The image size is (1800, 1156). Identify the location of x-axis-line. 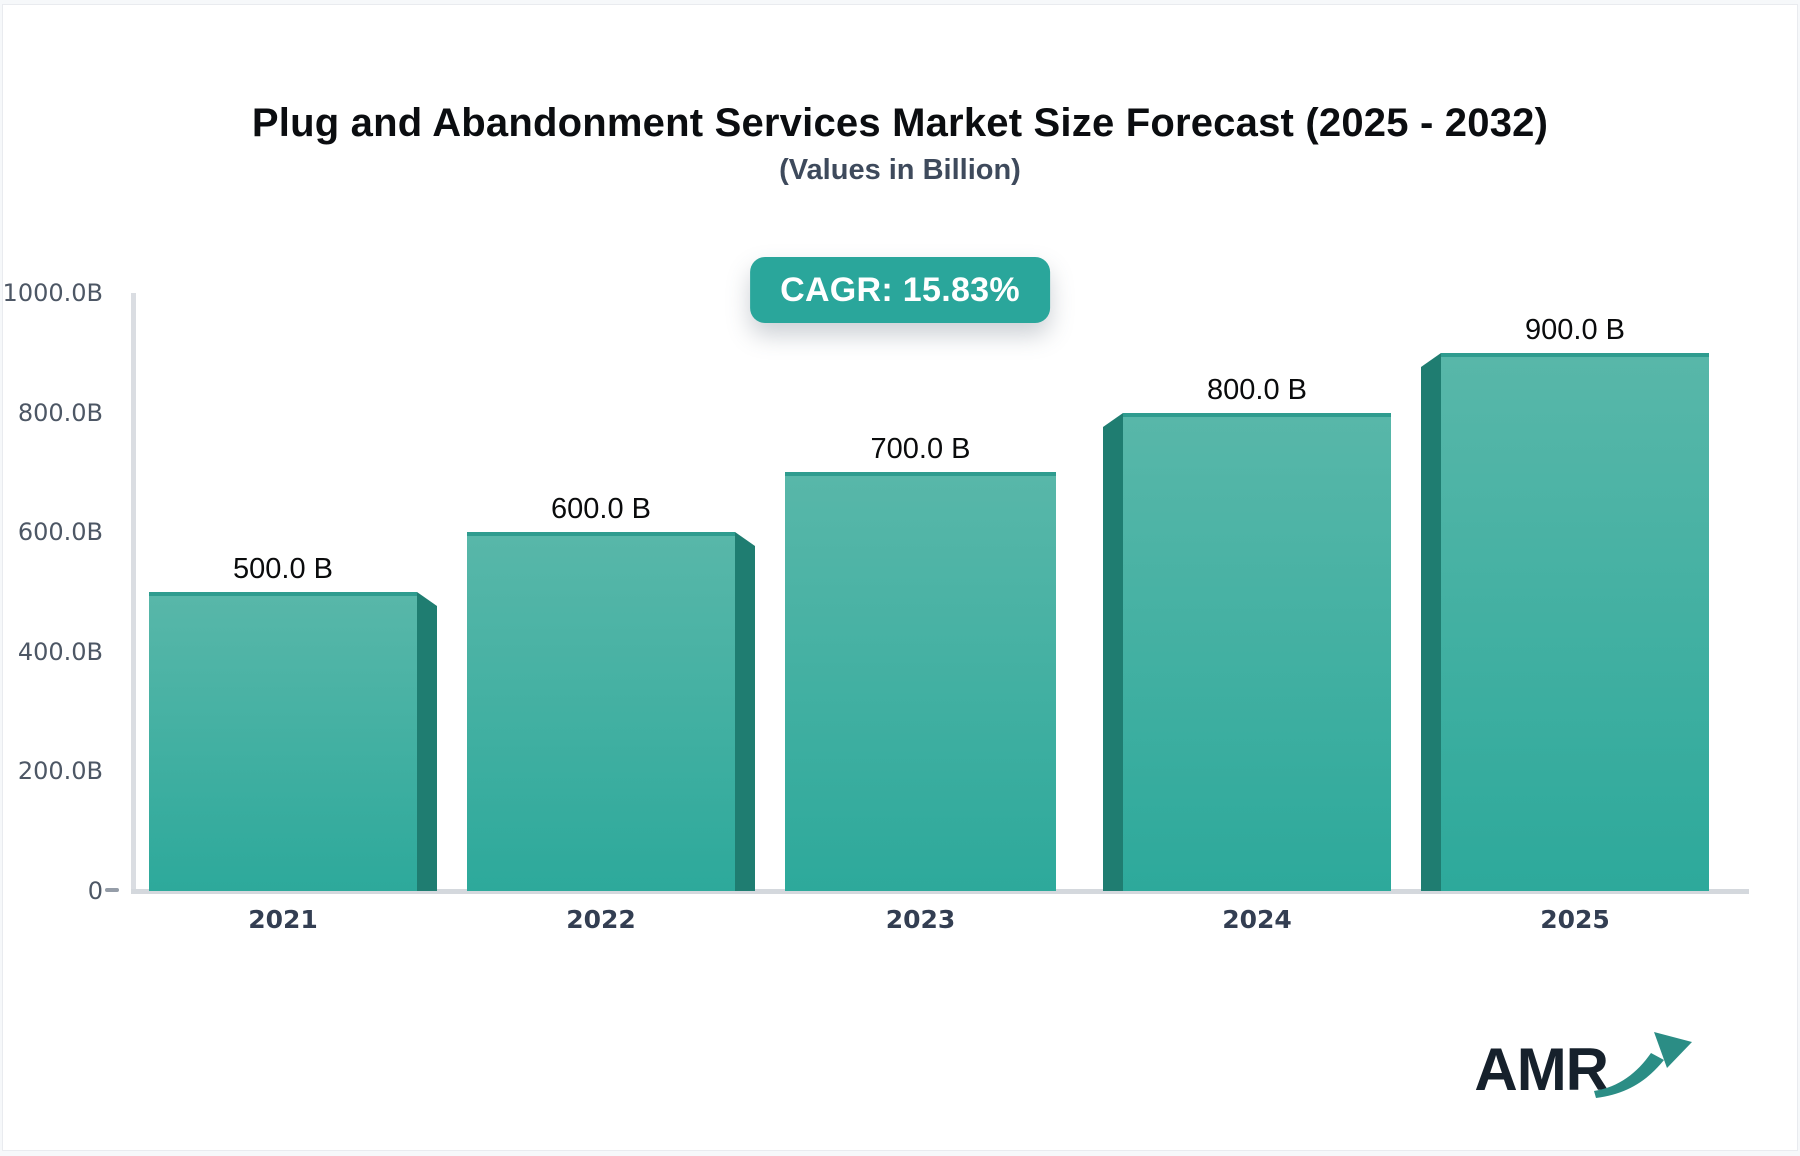
(940, 891).